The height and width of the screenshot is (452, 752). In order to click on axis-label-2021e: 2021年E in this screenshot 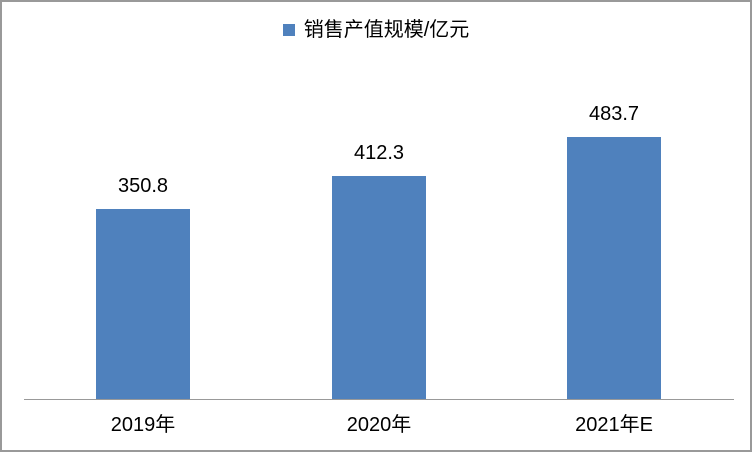, I will do `click(614, 425)`.